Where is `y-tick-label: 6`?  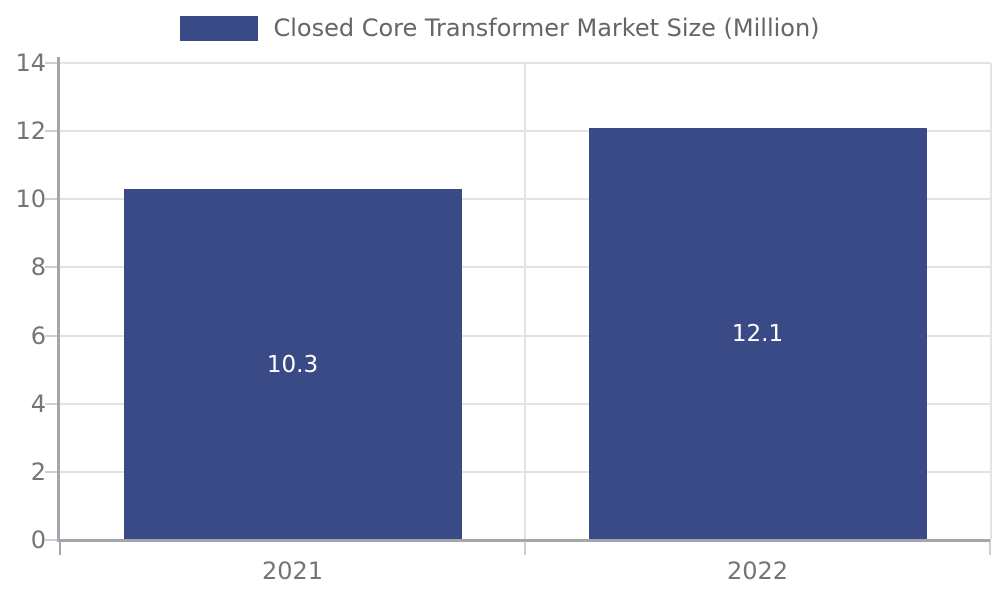
y-tick-label: 6 is located at coordinates (38, 335).